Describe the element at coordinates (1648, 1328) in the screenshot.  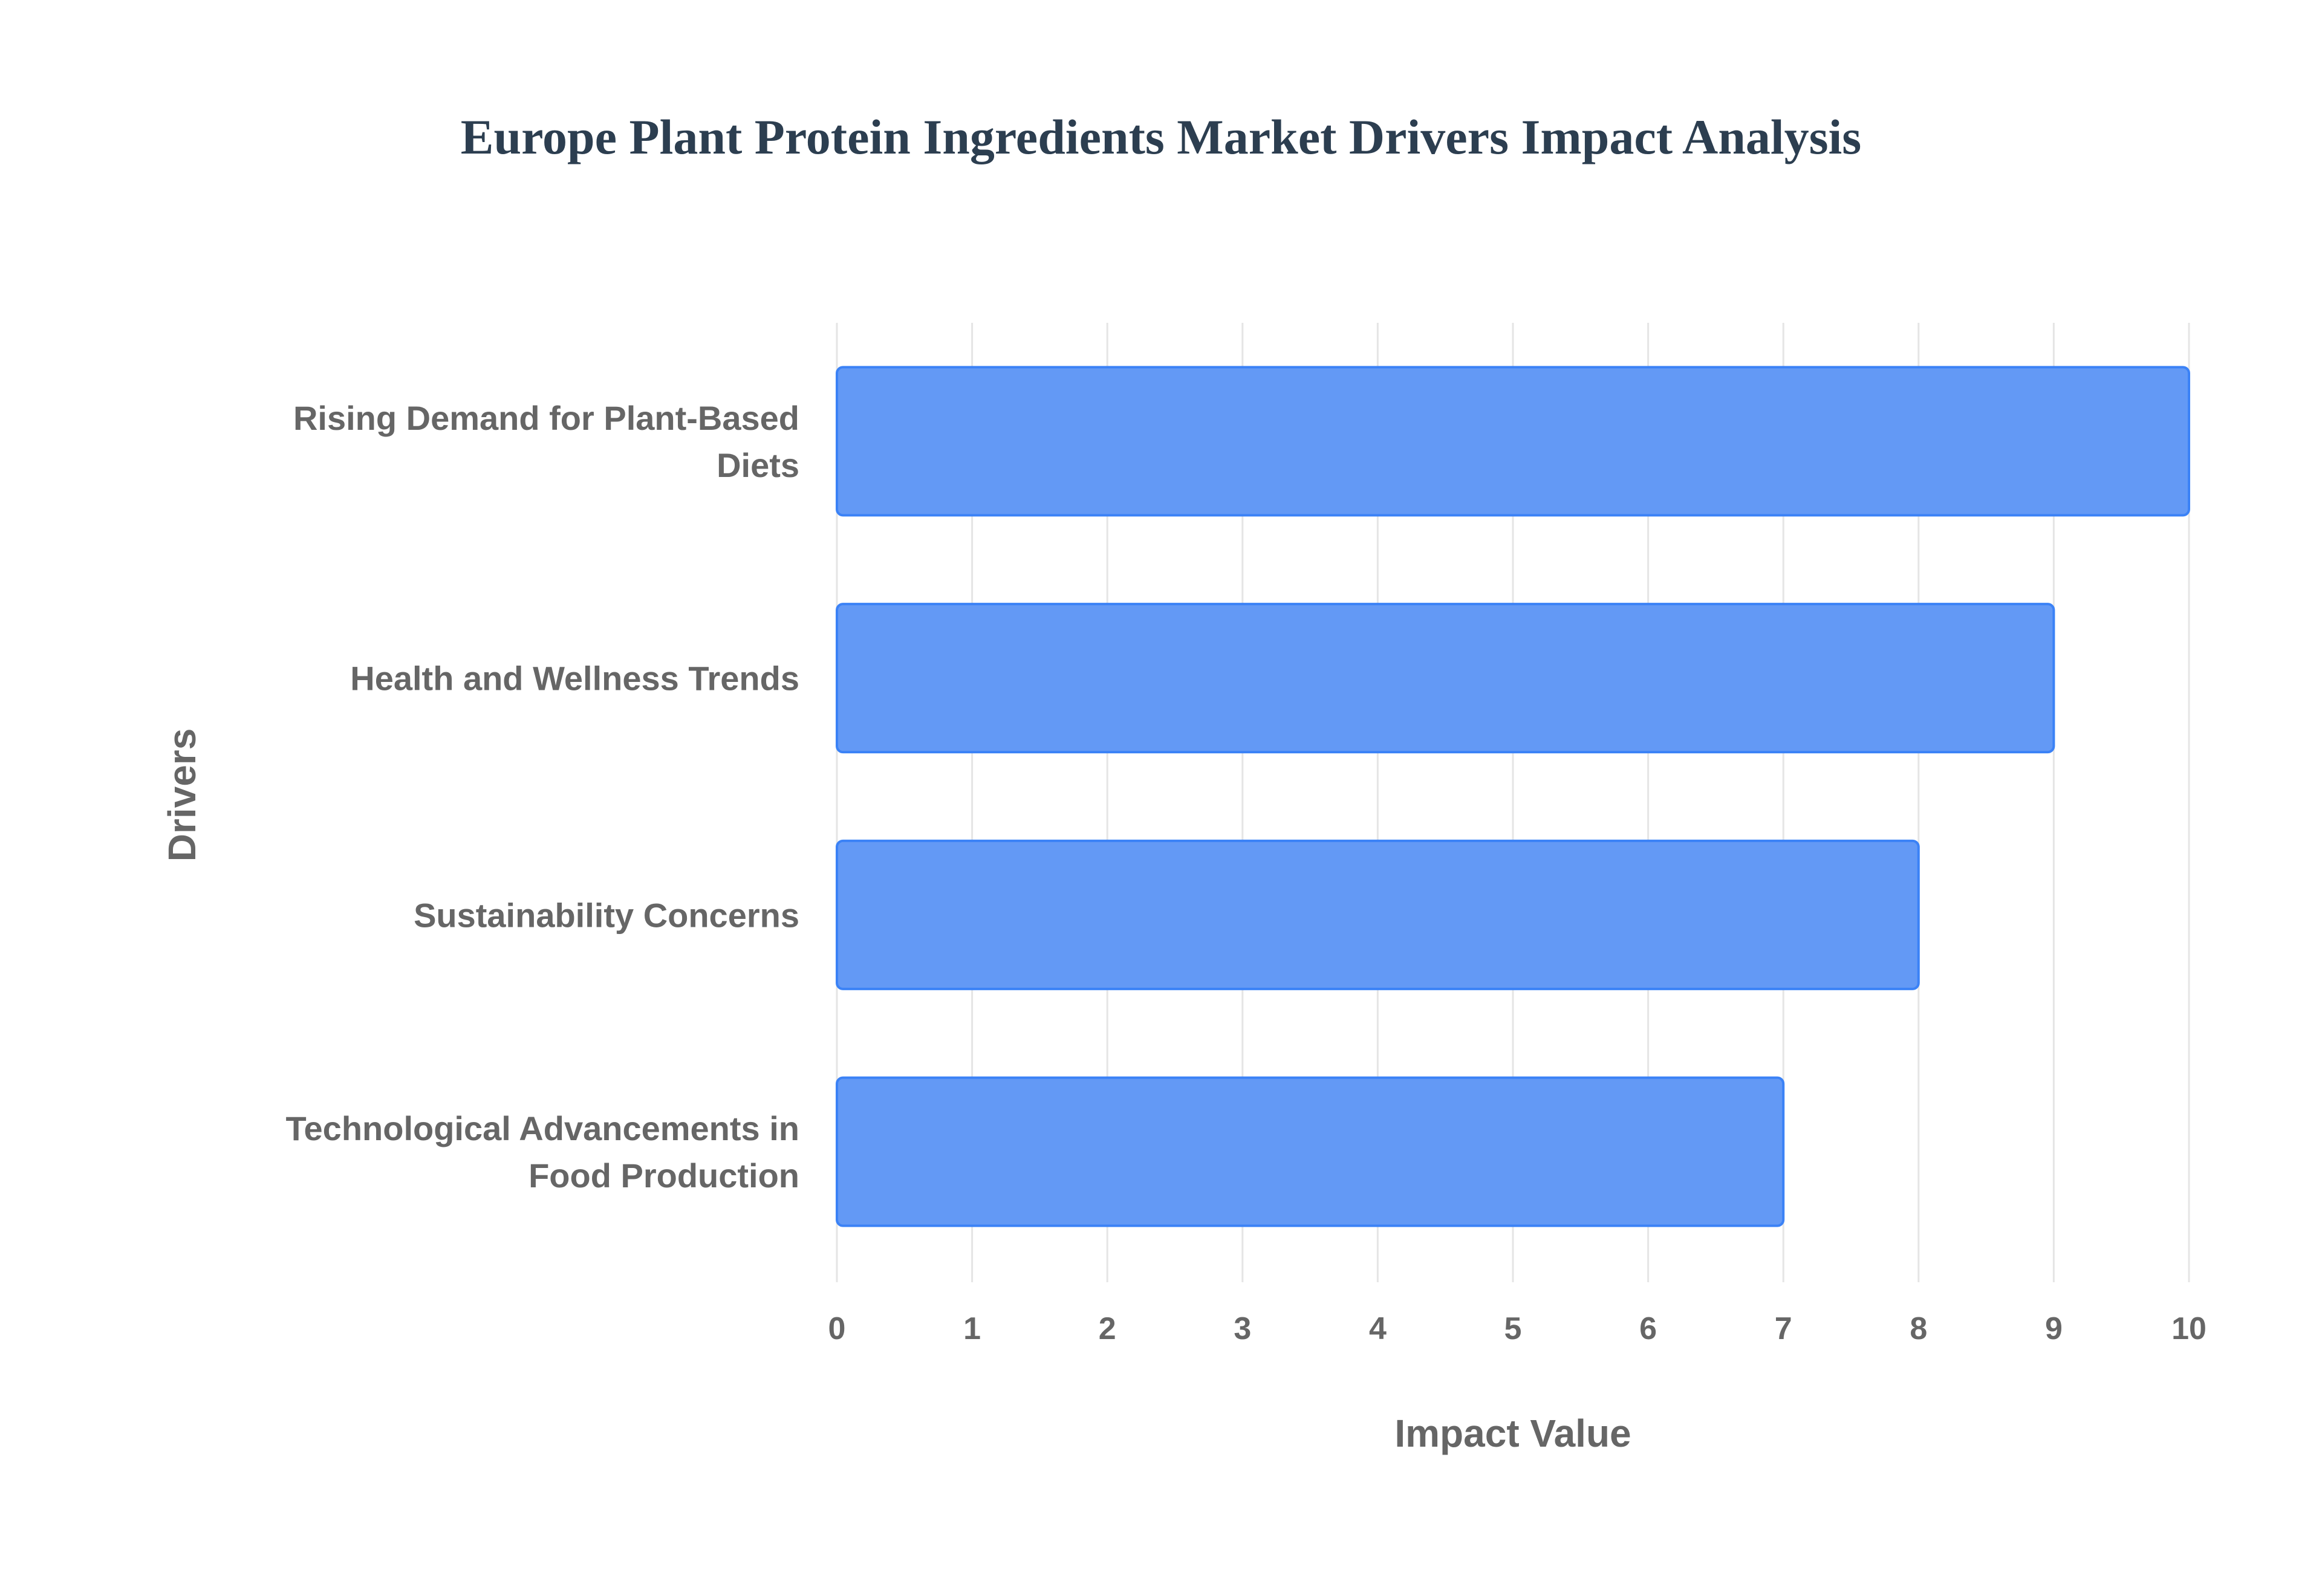
I see `x-tick-label: 6` at that location.